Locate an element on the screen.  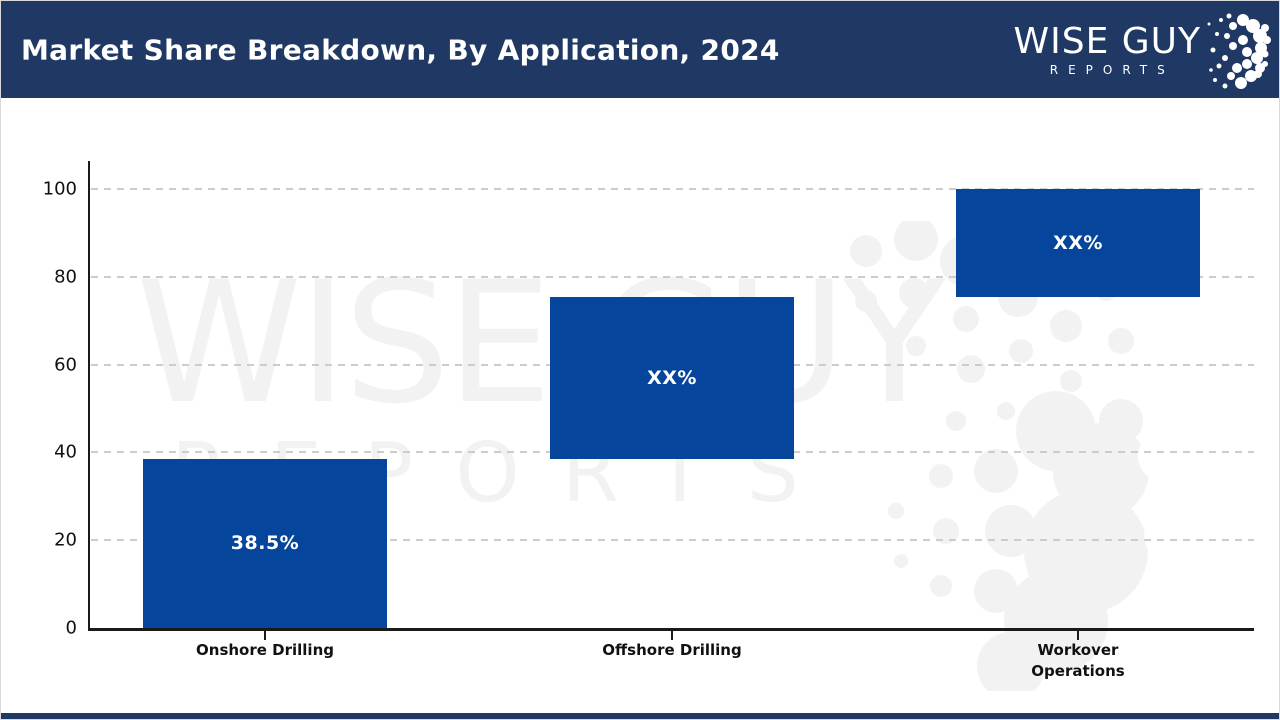
logo-text: WISE GUY REPORTS is located at coordinates (1108, 50).